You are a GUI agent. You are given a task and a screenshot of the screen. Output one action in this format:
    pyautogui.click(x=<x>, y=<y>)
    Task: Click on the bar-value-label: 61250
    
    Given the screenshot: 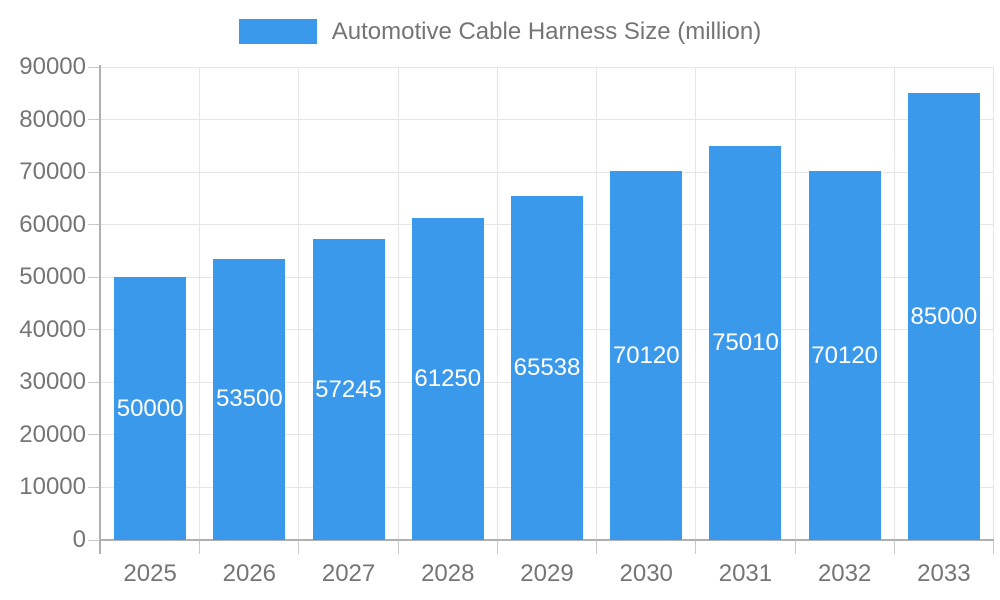 What is the action you would take?
    pyautogui.click(x=448, y=379)
    